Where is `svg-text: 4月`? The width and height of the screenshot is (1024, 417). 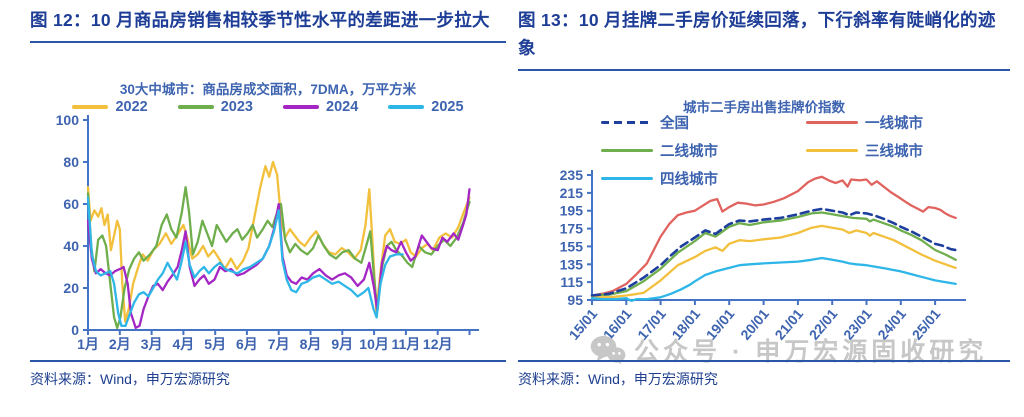 svg-text: 4月 is located at coordinates (184, 344).